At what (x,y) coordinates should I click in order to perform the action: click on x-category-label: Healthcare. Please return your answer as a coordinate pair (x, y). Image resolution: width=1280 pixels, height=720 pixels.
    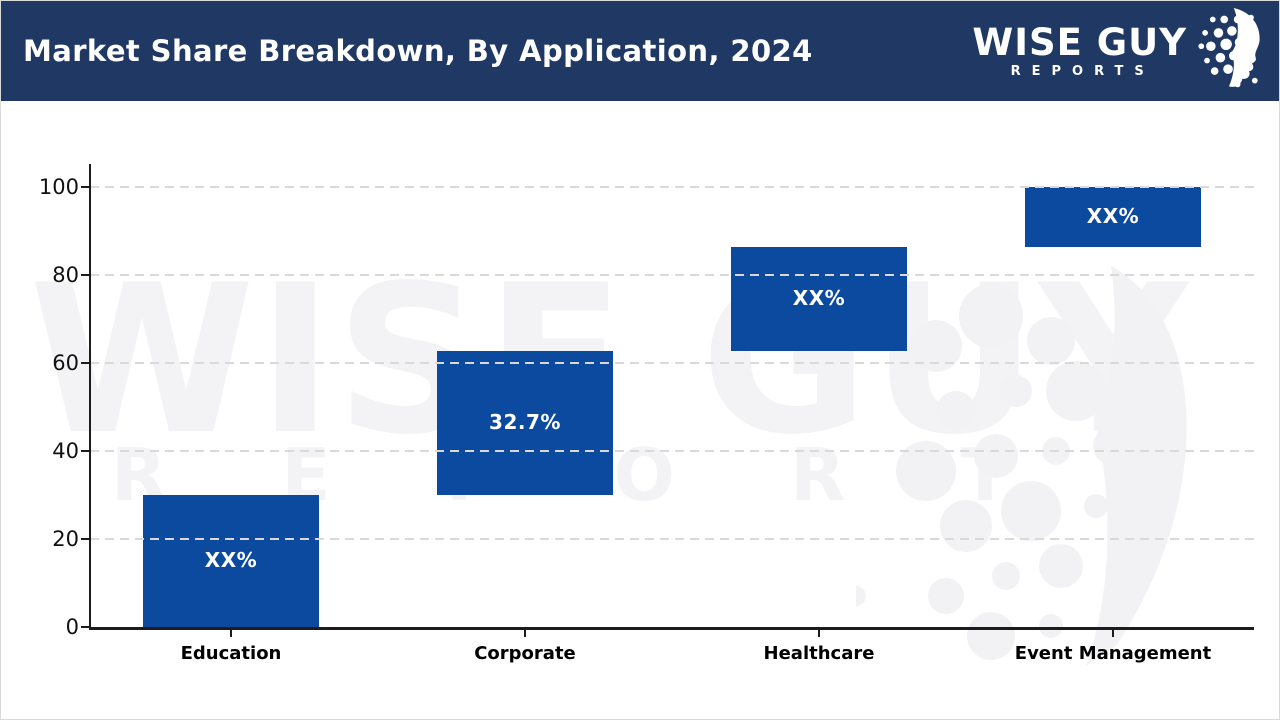
    Looking at the image, I should click on (819, 653).